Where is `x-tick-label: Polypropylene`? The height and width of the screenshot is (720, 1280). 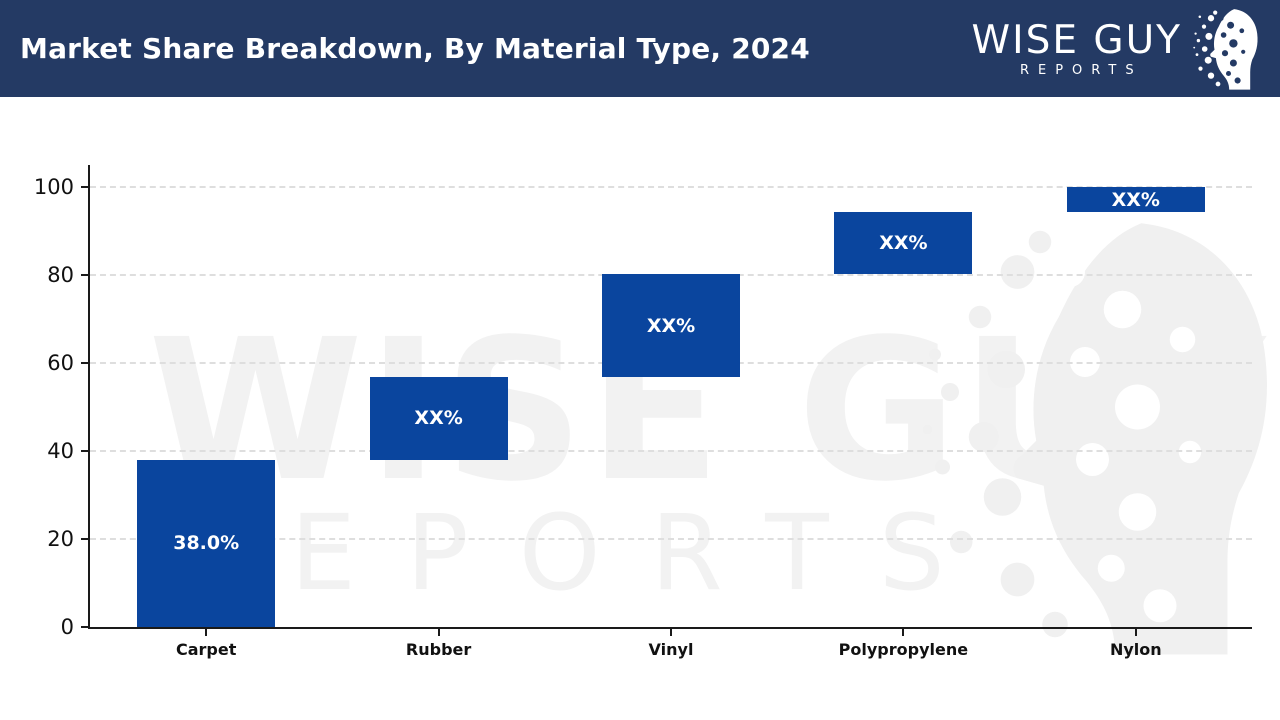
x-tick-label: Polypropylene is located at coordinates (903, 649).